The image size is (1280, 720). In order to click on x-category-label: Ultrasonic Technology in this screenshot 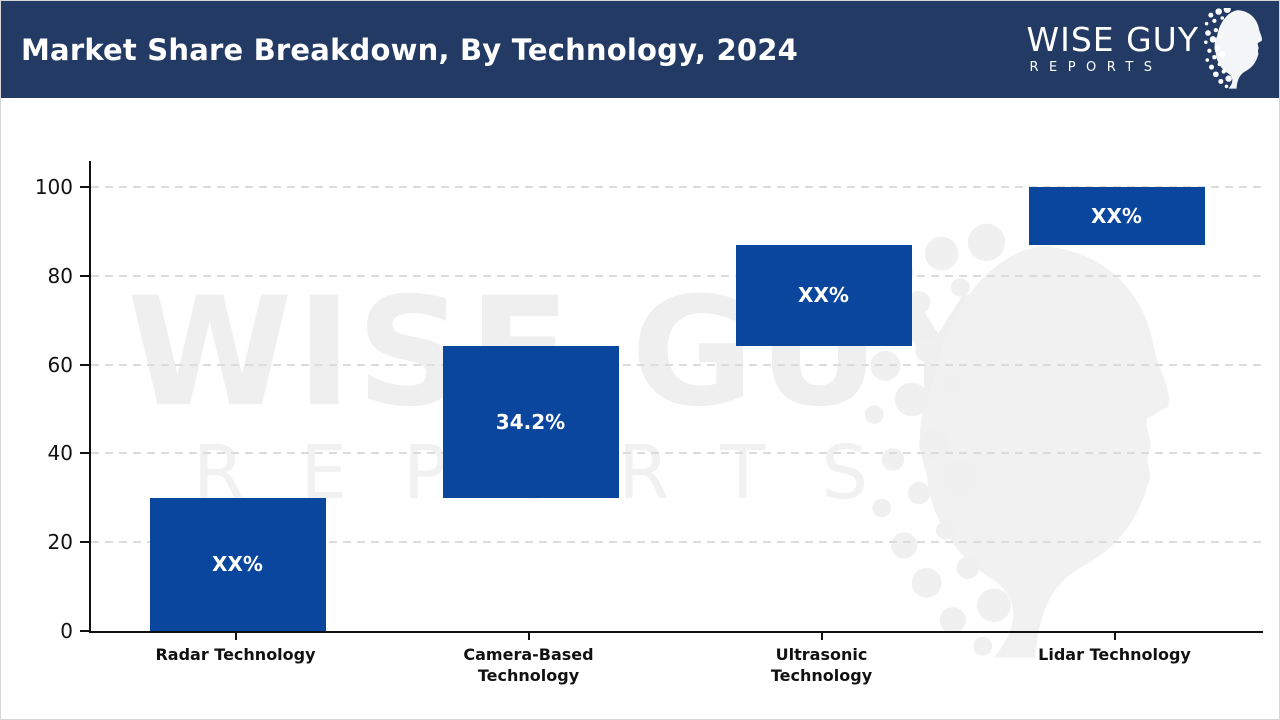, I will do `click(821, 665)`.